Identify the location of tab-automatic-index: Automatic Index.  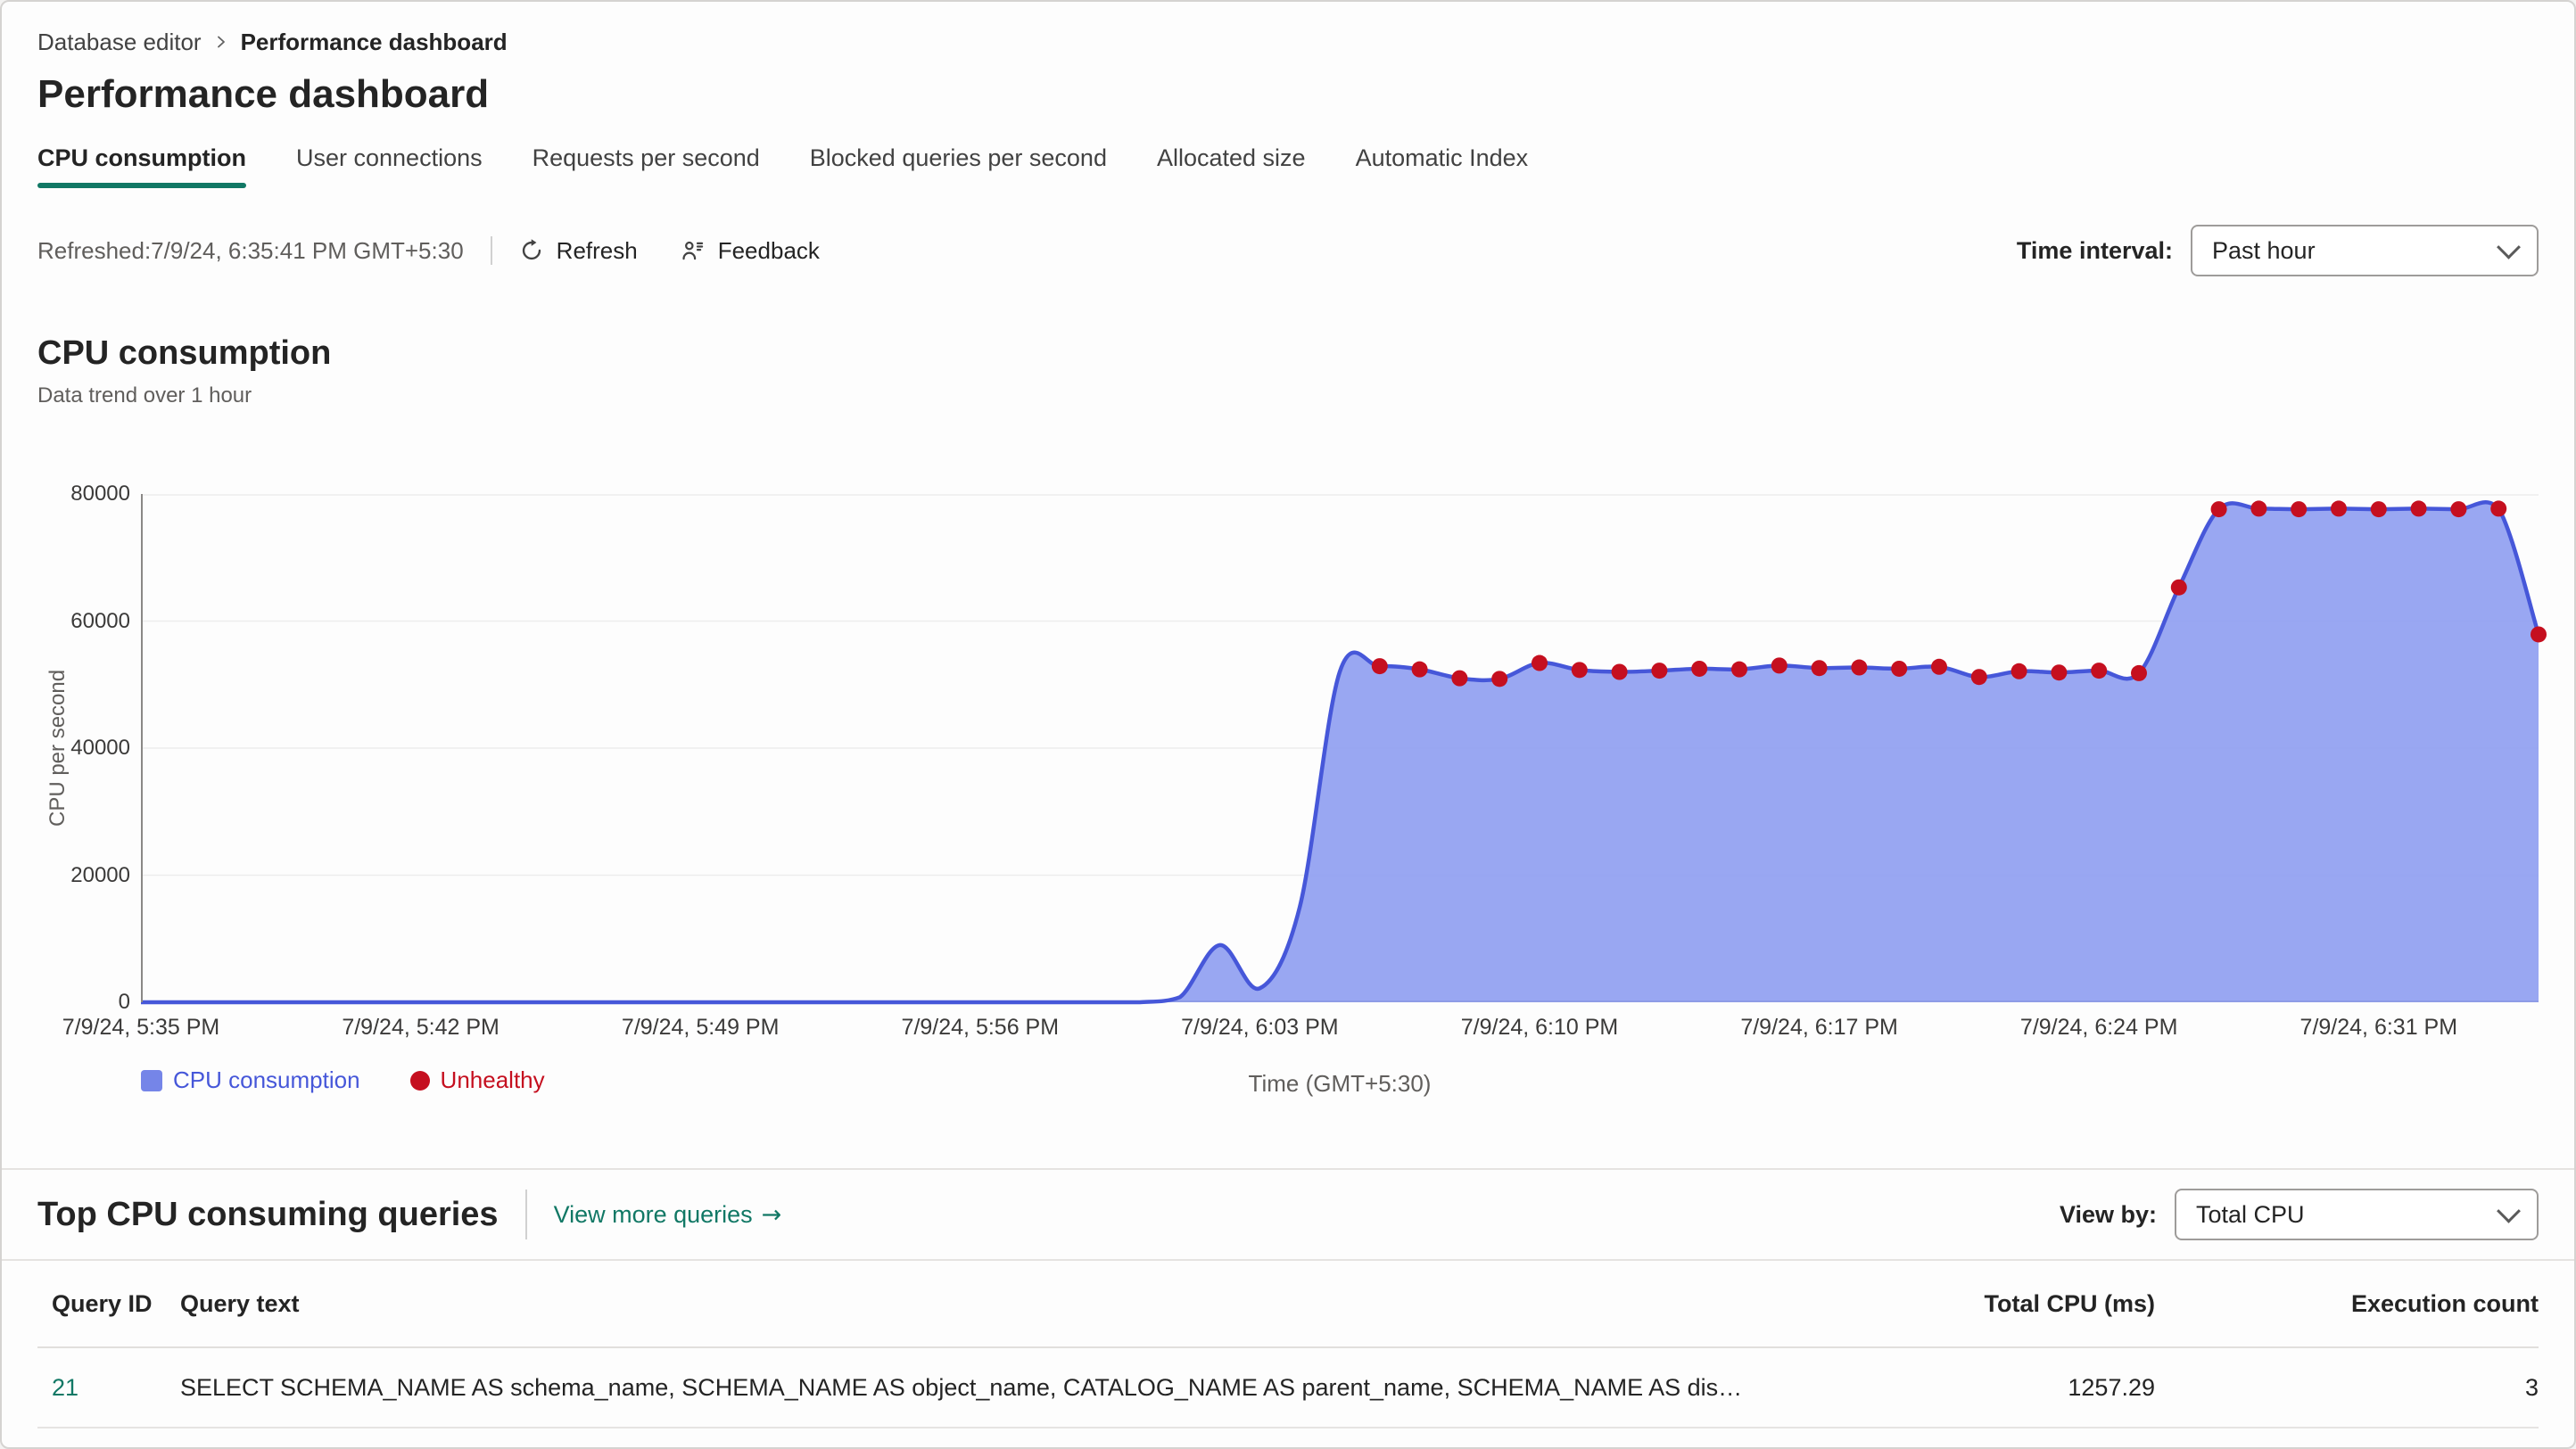
(1442, 157).